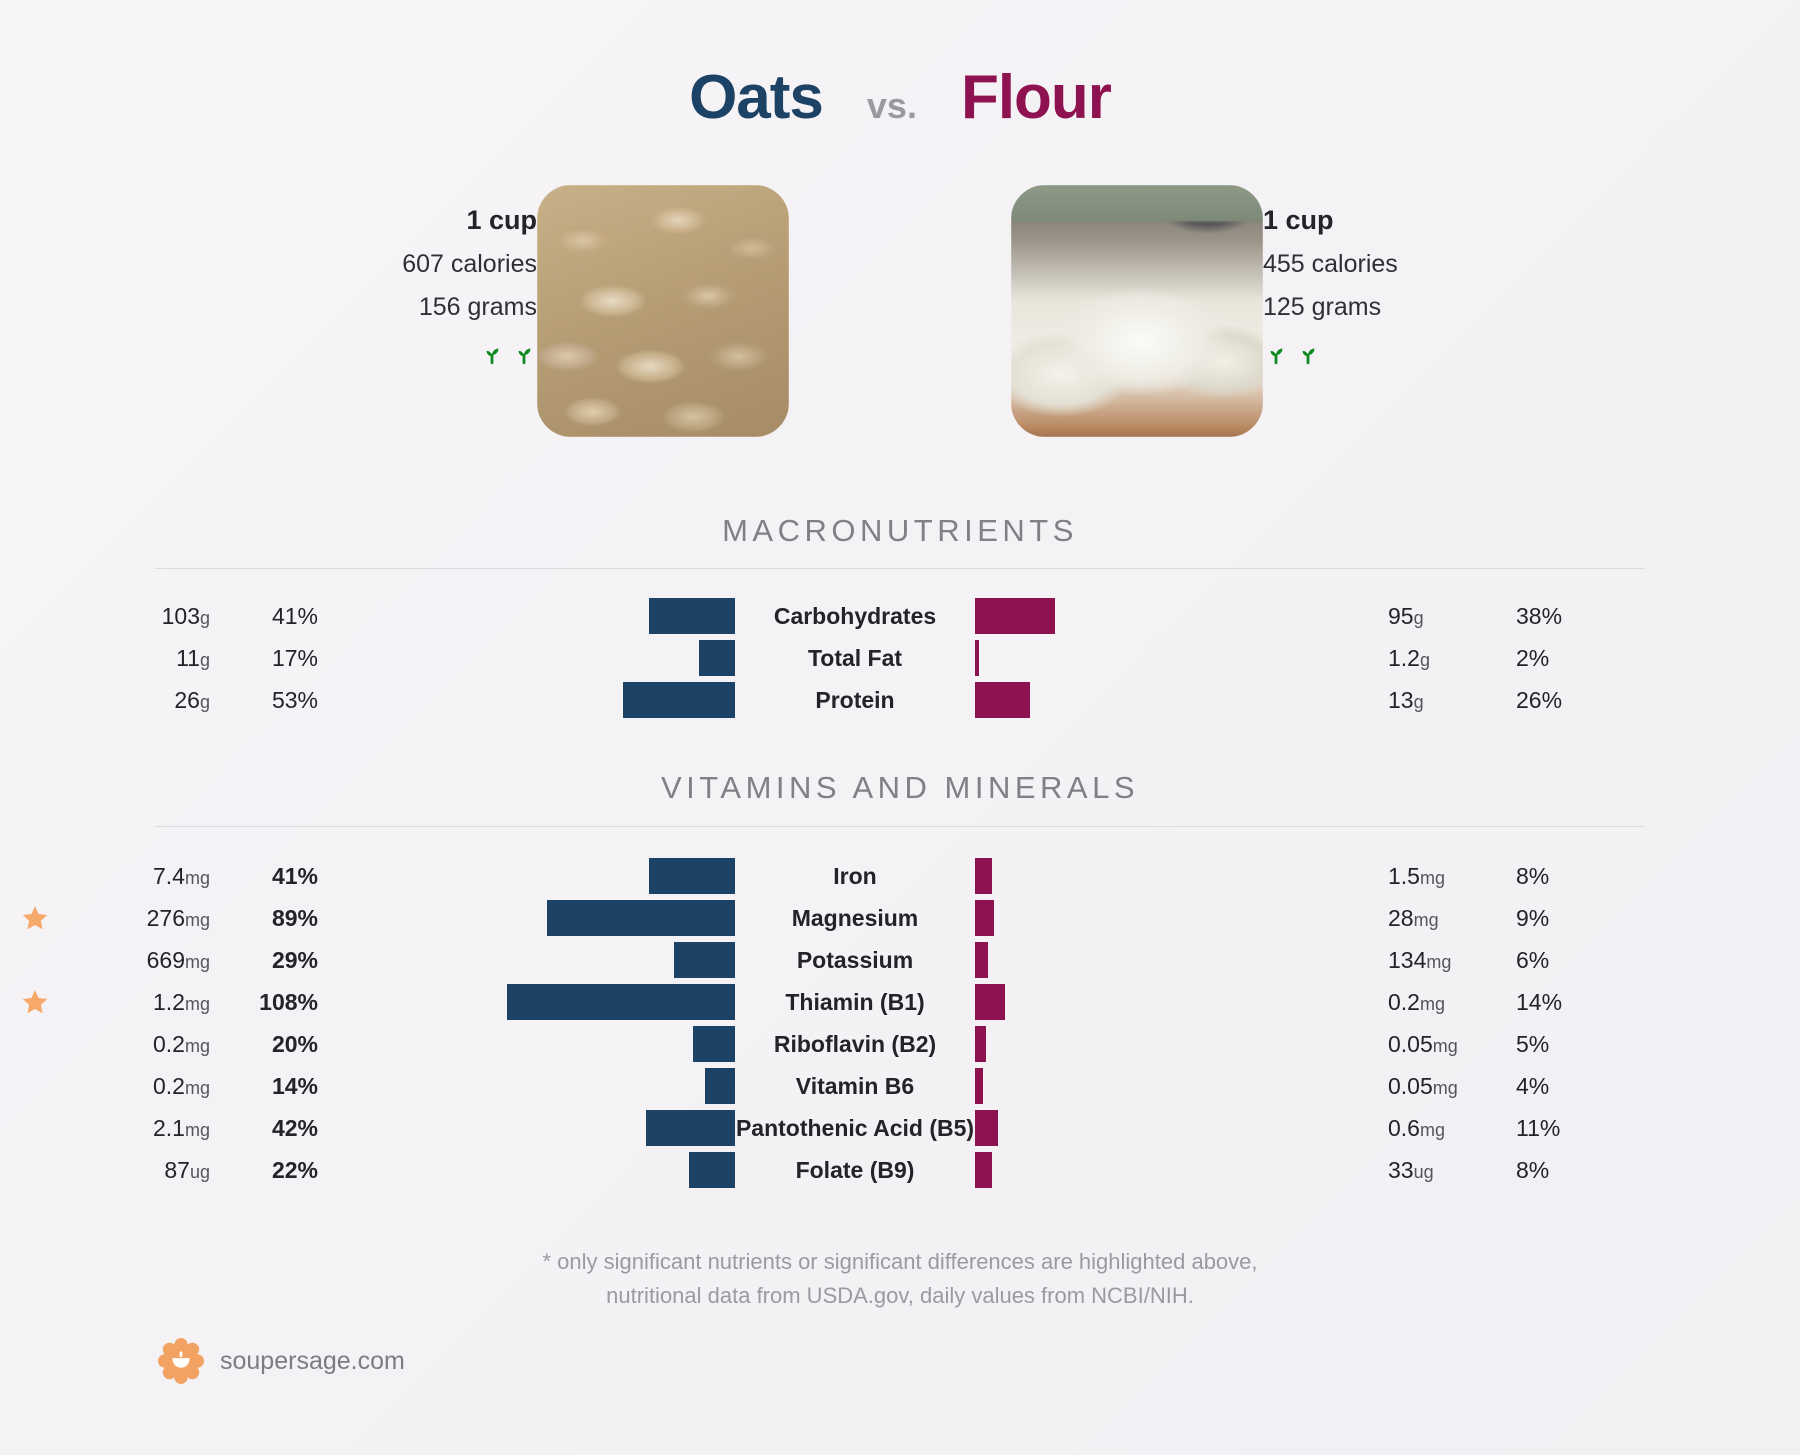  Describe the element at coordinates (294, 1127) in the screenshot. I see `left-percent: 42%` at that location.